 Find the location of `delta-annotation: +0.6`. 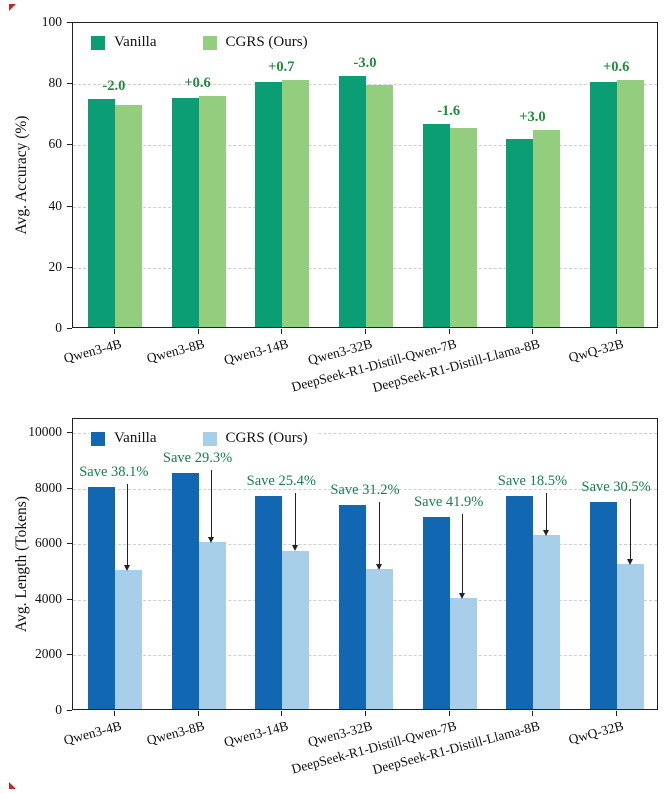

delta-annotation: +0.6 is located at coordinates (197, 82).